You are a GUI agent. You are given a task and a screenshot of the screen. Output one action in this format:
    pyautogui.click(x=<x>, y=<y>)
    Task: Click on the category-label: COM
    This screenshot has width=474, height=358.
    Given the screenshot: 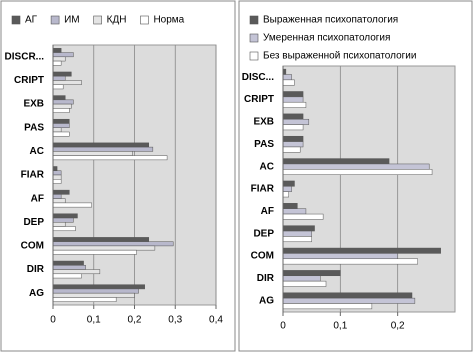 What is the action you would take?
    pyautogui.click(x=32, y=246)
    